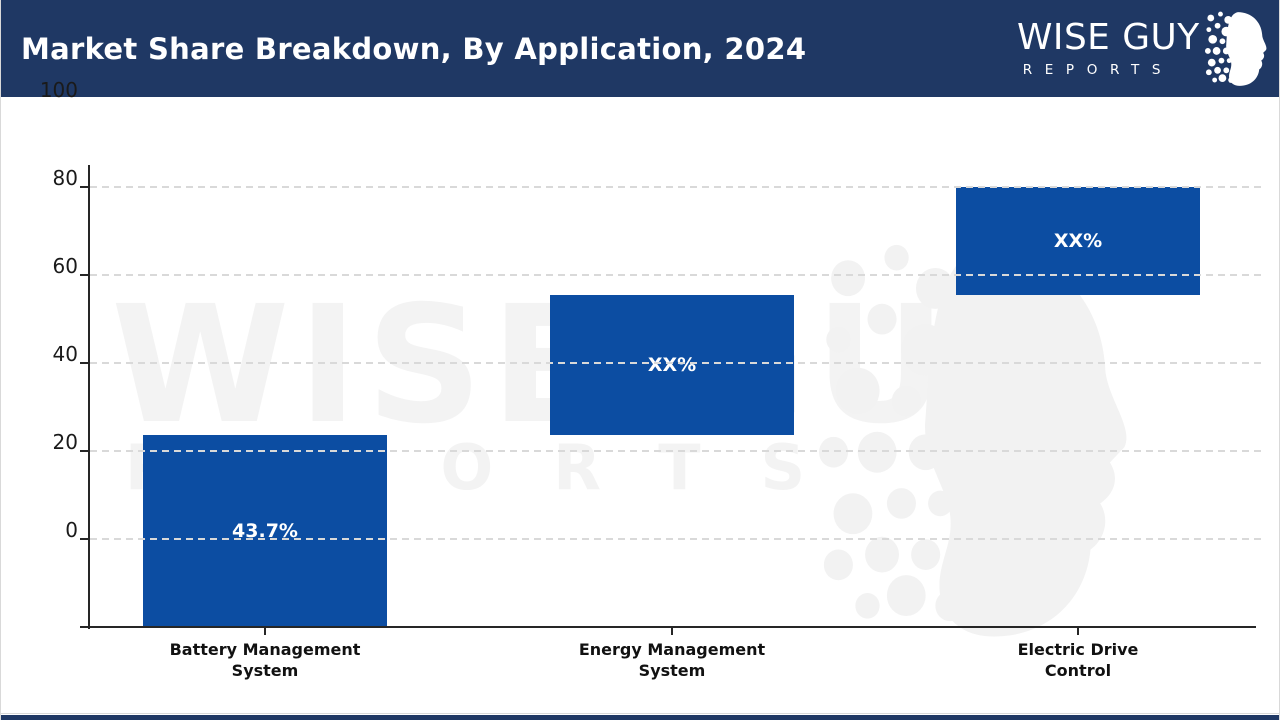 Image resolution: width=1280 pixels, height=720 pixels. I want to click on y-tick-label-20: 20, so click(65, 442).